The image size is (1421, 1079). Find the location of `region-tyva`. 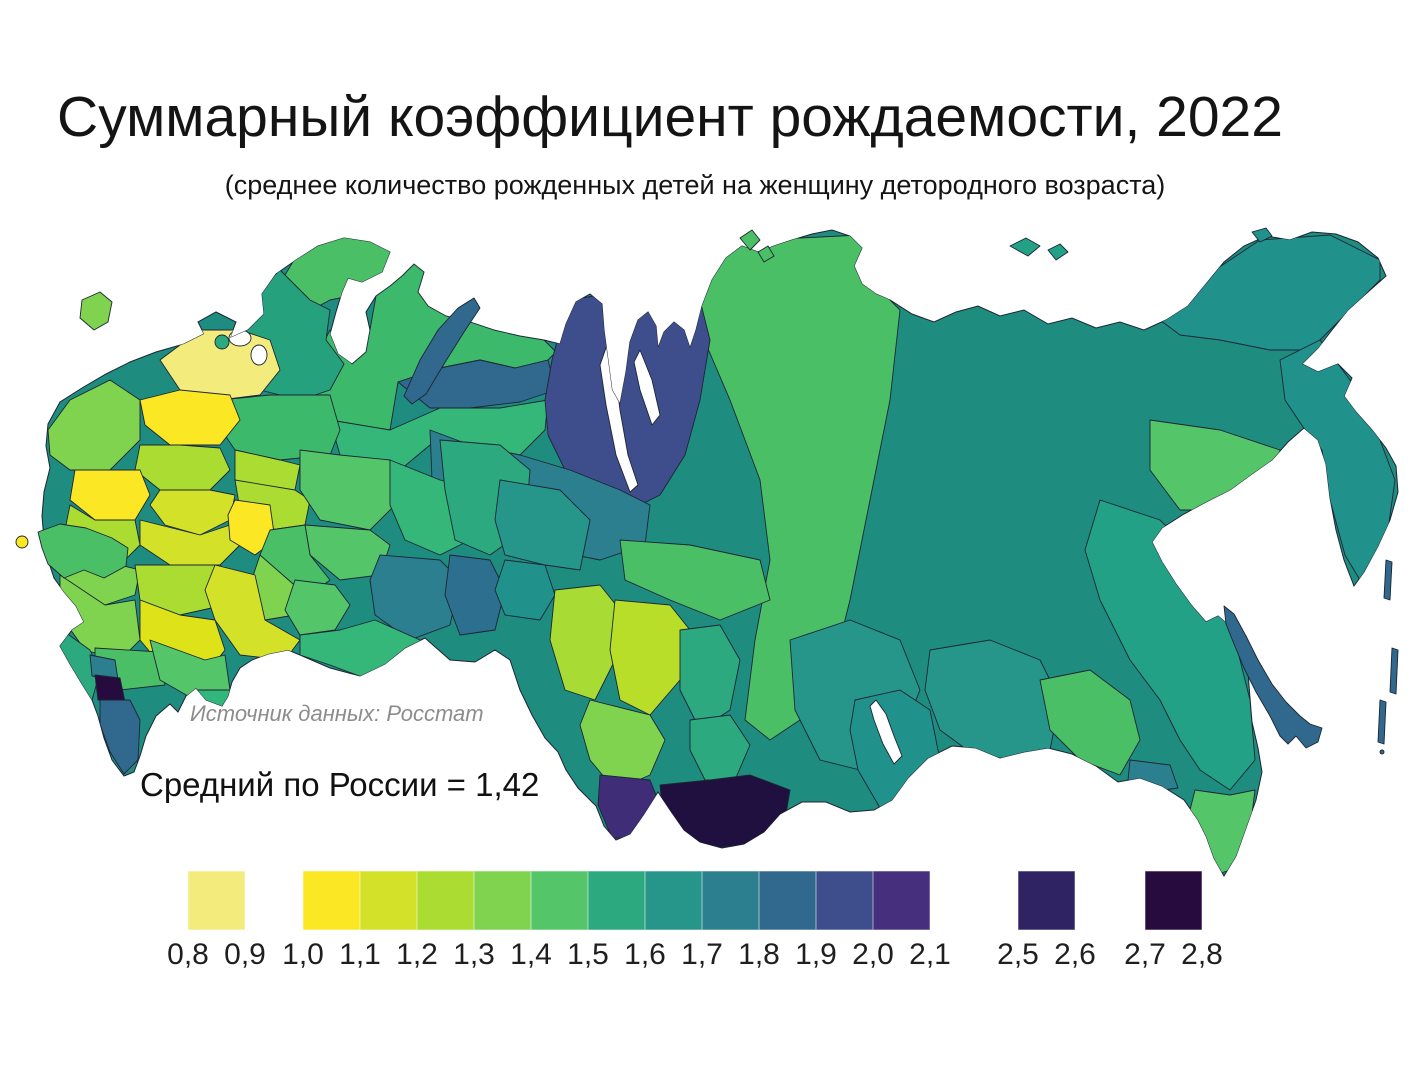

region-tyva is located at coordinates (725, 811).